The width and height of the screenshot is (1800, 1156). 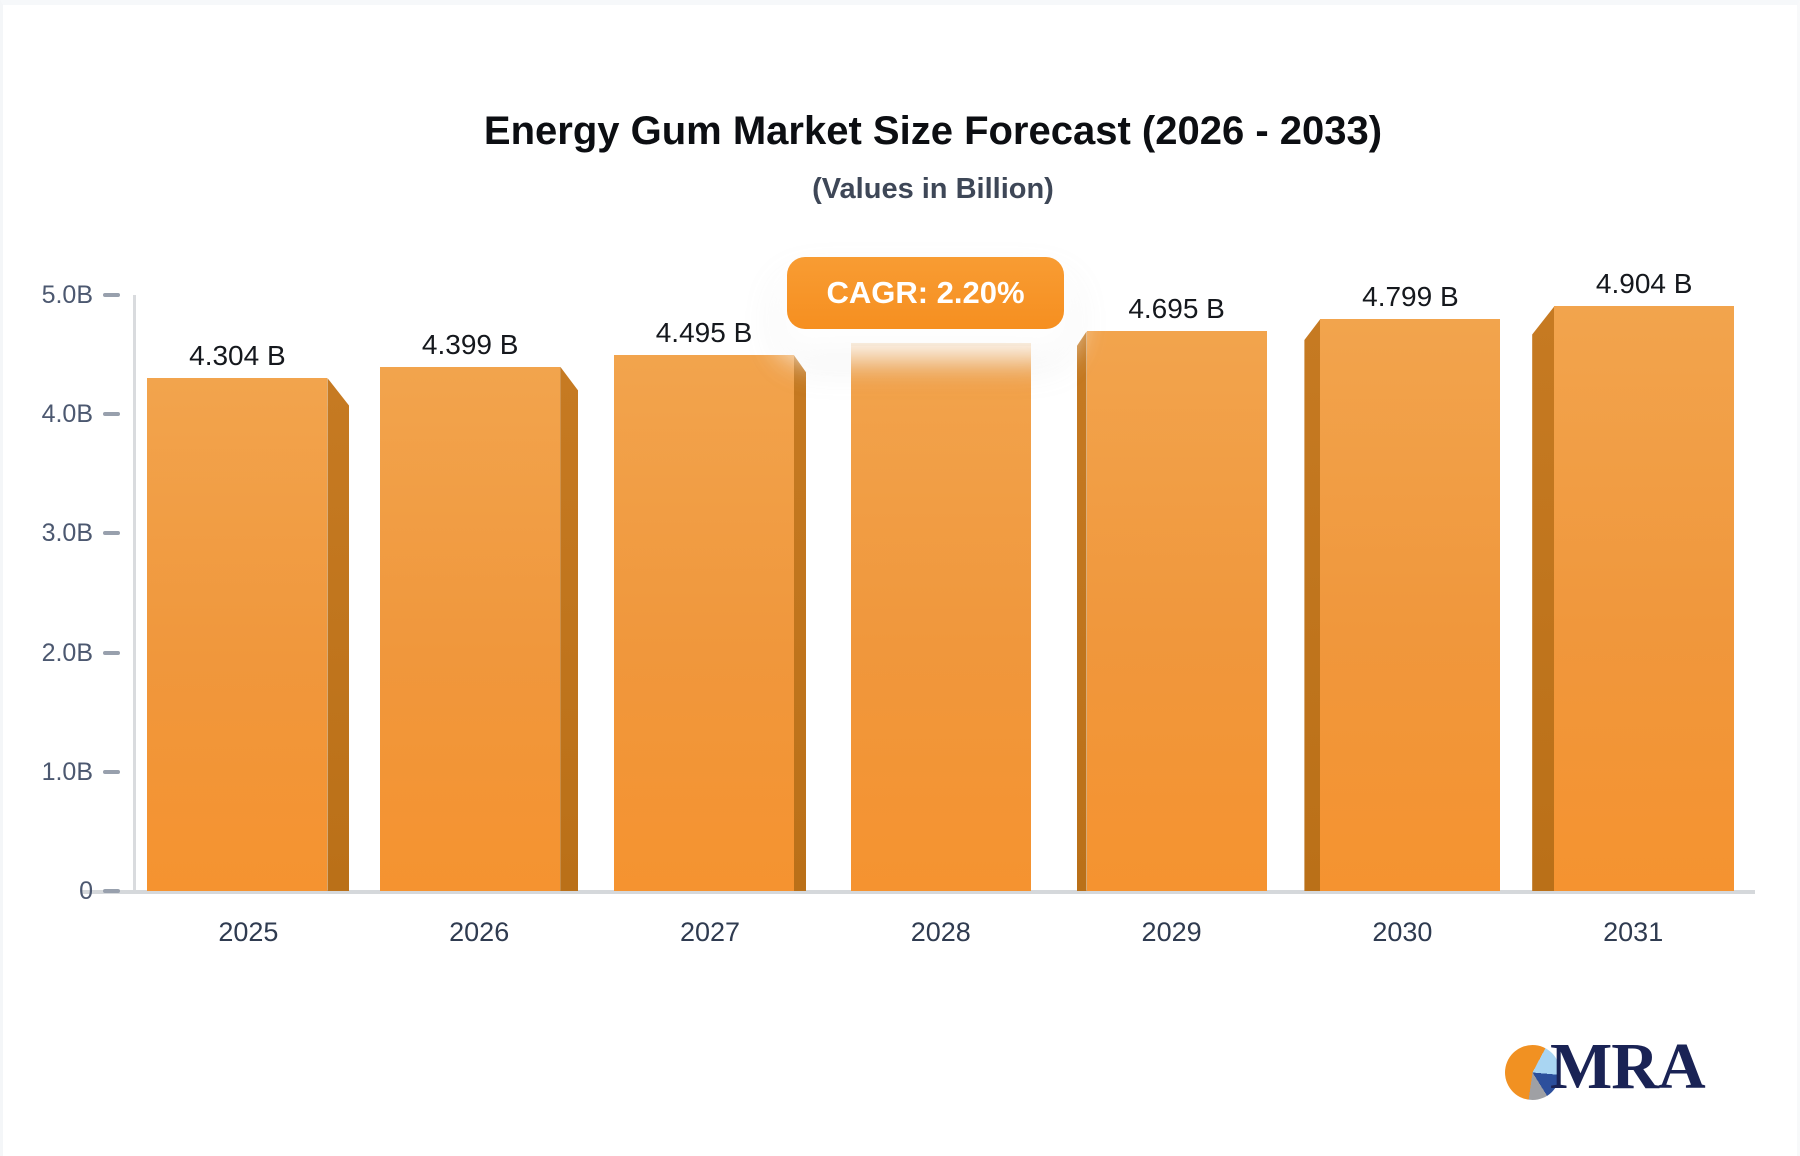 What do you see at coordinates (1312, 604) in the screenshot?
I see `bar-2030-3d-side` at bounding box center [1312, 604].